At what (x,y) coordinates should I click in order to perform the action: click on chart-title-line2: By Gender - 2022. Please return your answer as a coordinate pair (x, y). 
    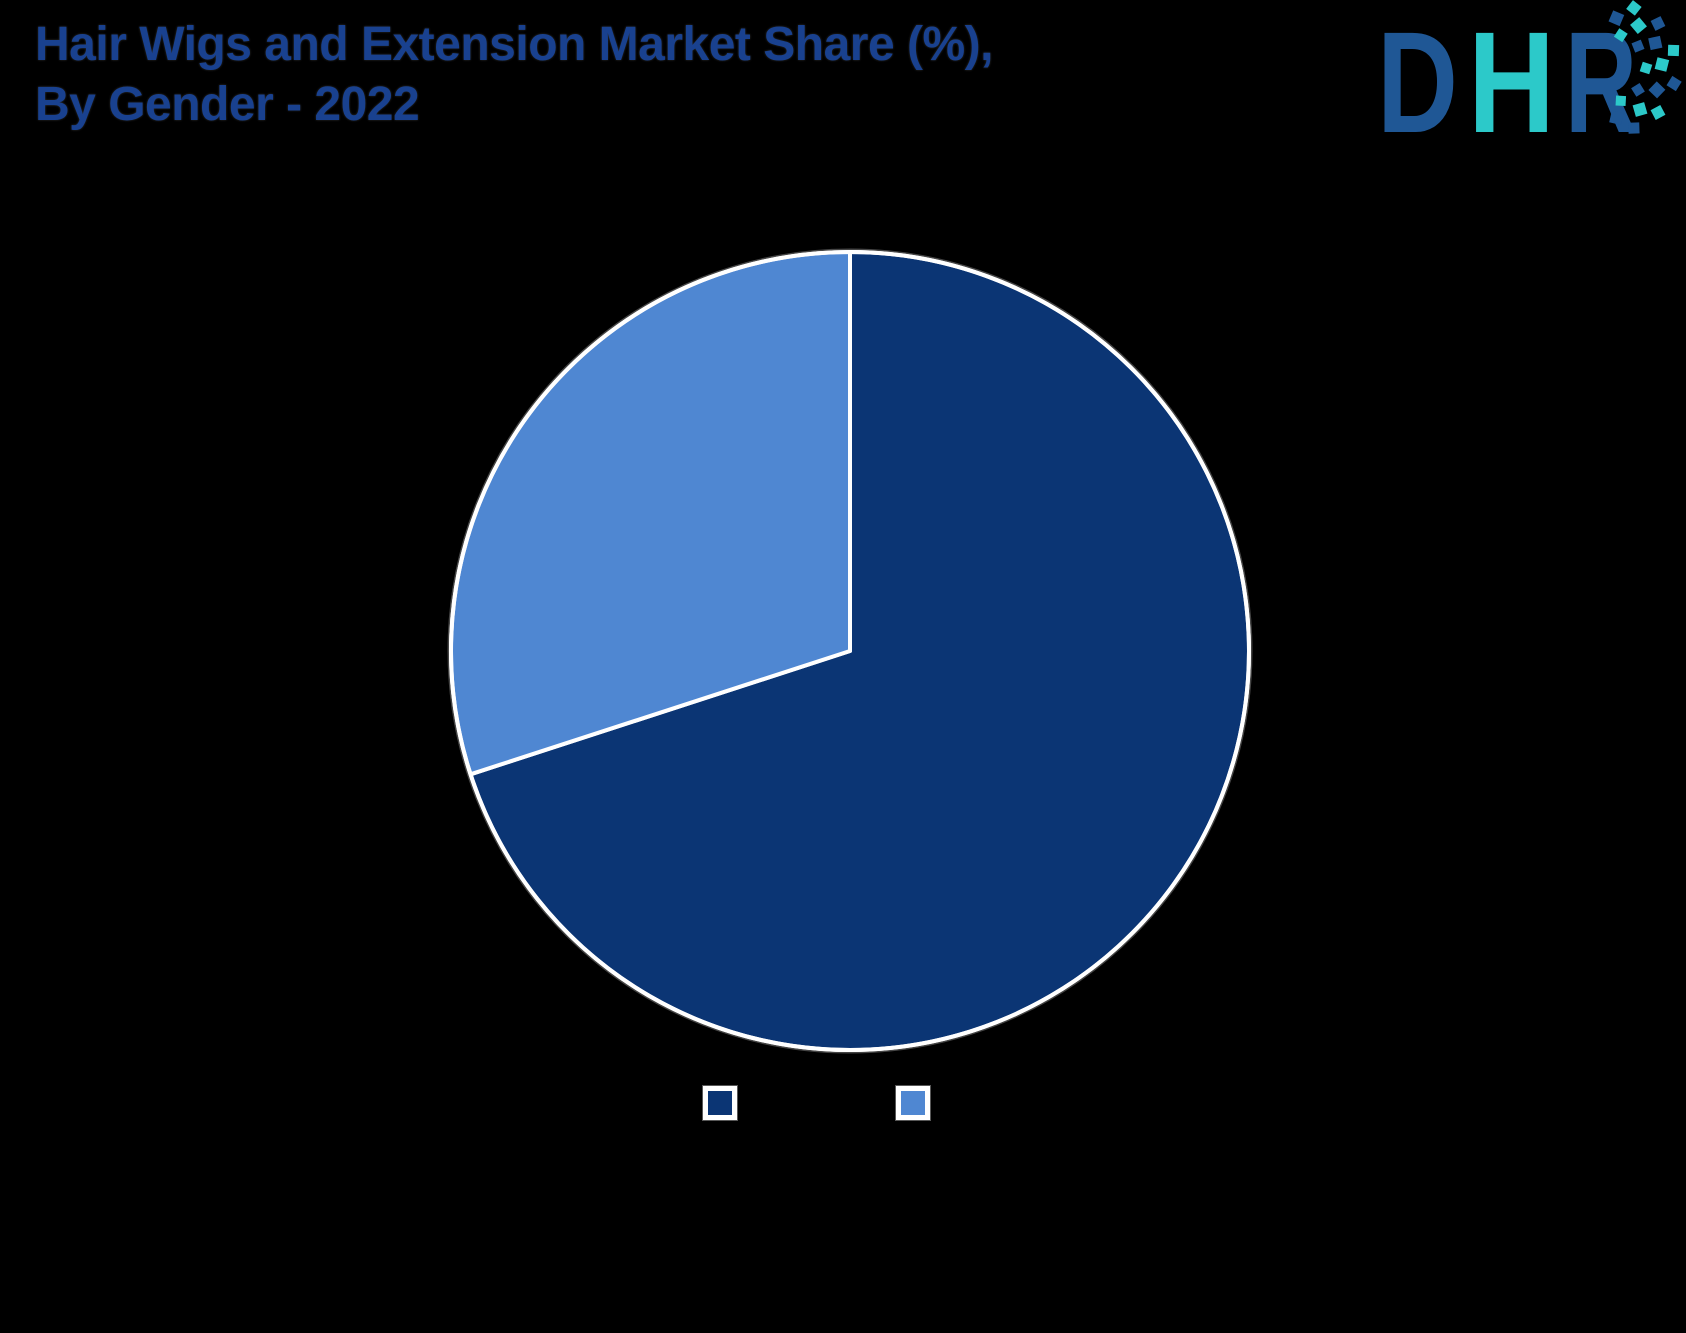
    Looking at the image, I should click on (227, 104).